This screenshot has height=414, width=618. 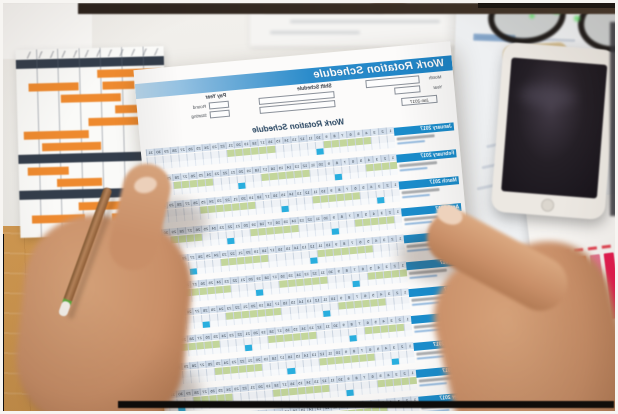 What do you see at coordinates (437, 87) in the screenshot?
I see `year-field-label: Year` at bounding box center [437, 87].